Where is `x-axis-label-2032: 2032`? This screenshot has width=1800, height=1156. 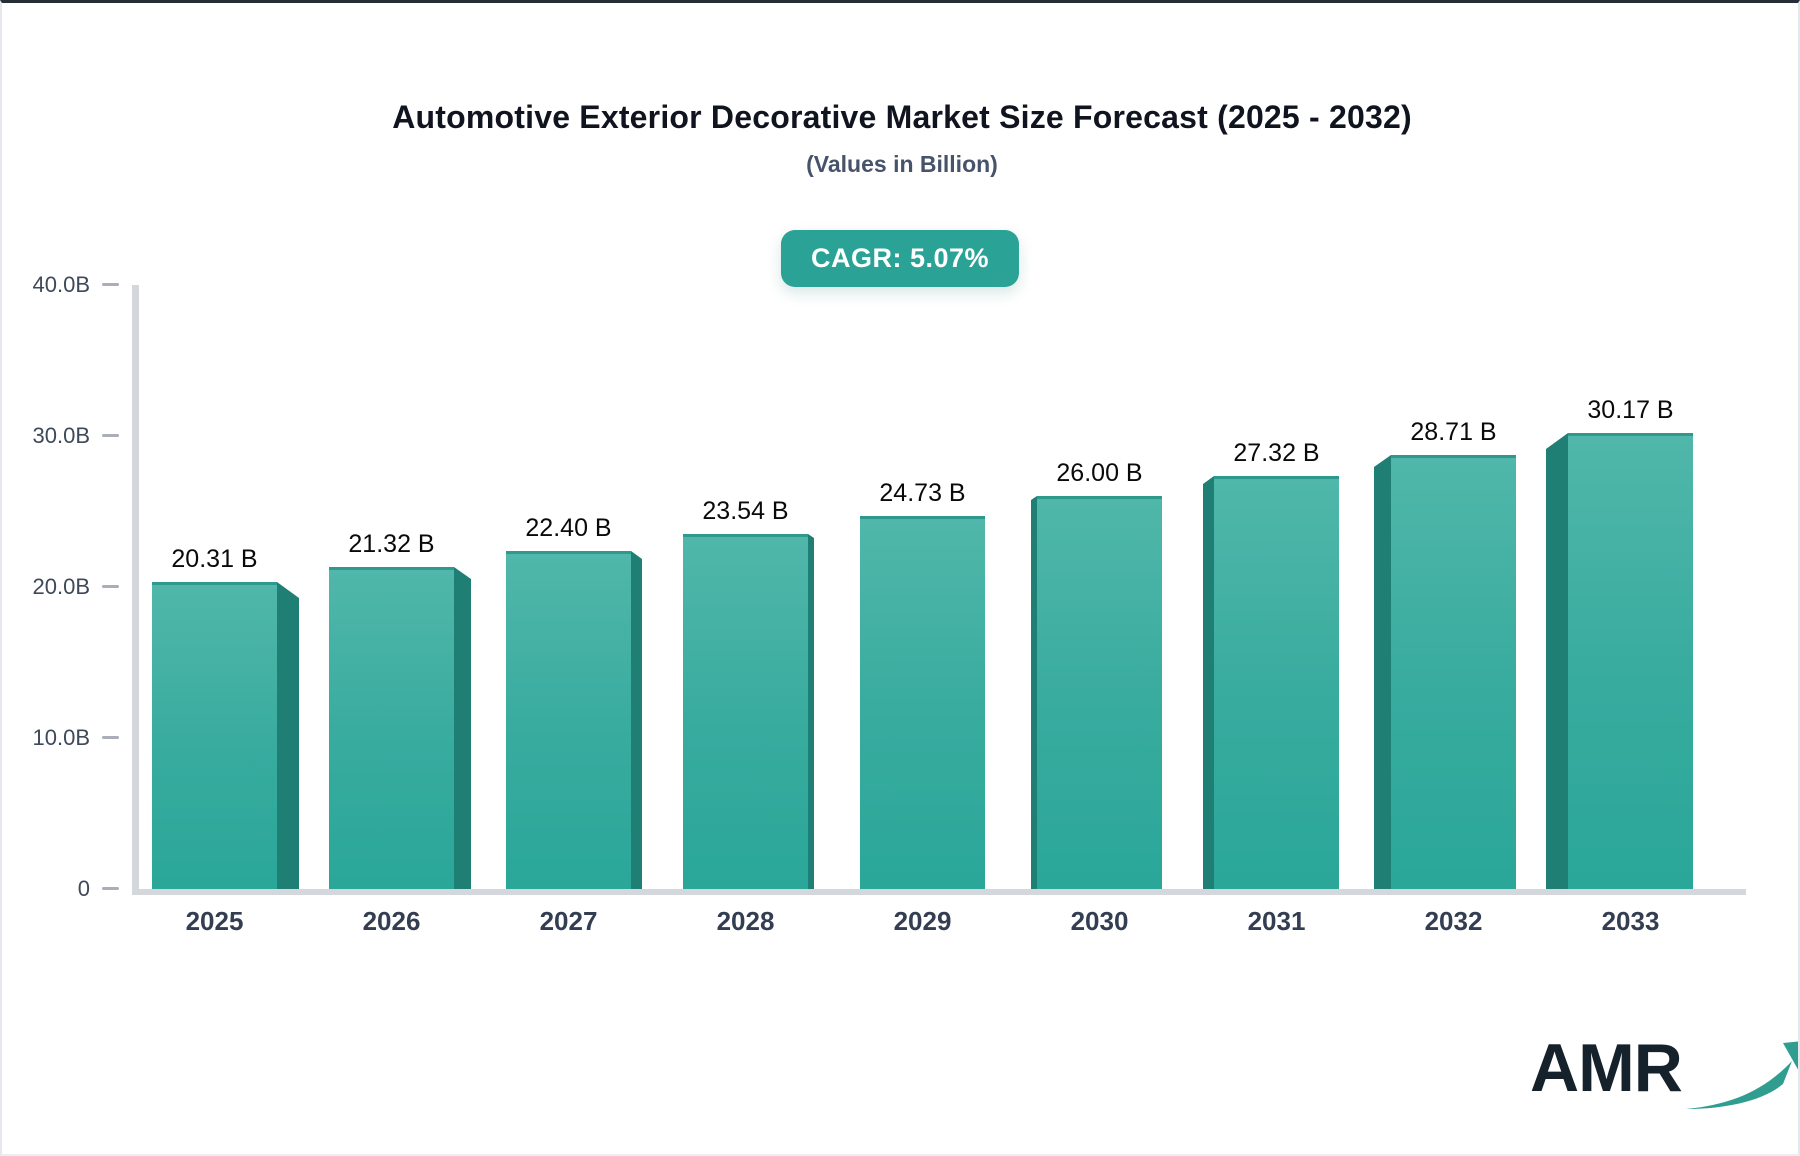
x-axis-label-2032: 2032 is located at coordinates (1453, 921).